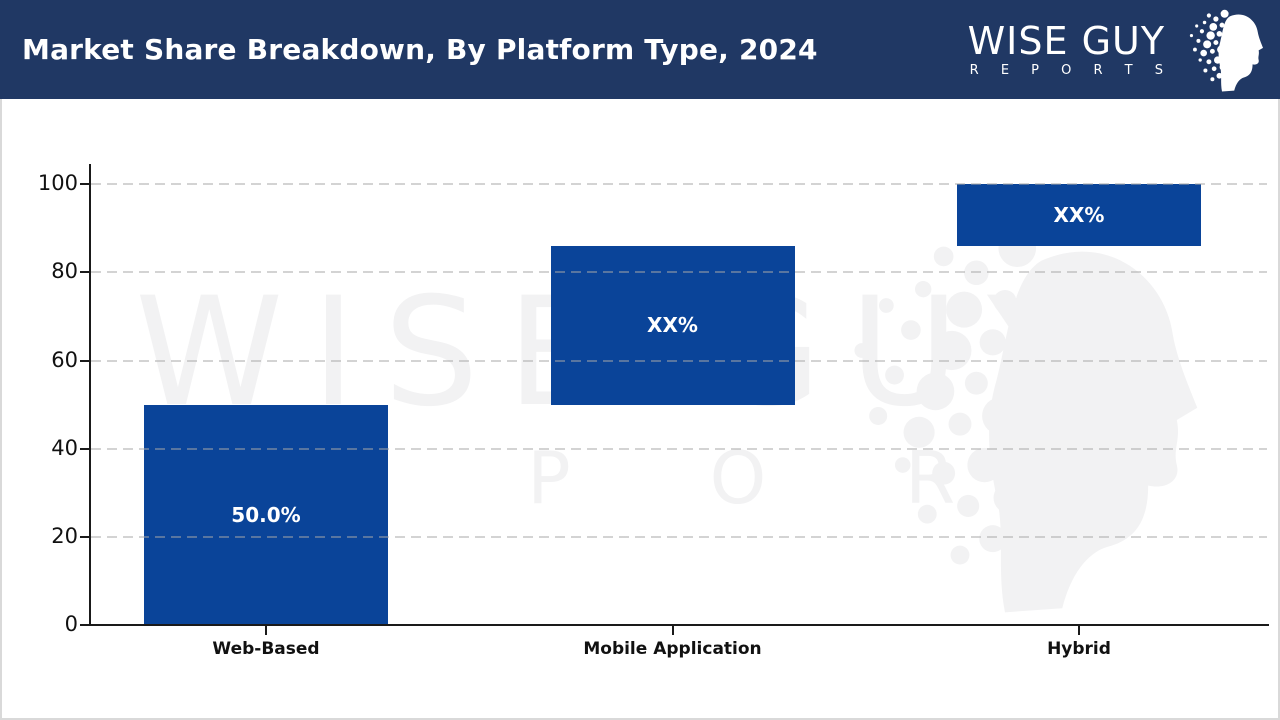  I want to click on y-tick-label-20: 20, so click(64, 535).